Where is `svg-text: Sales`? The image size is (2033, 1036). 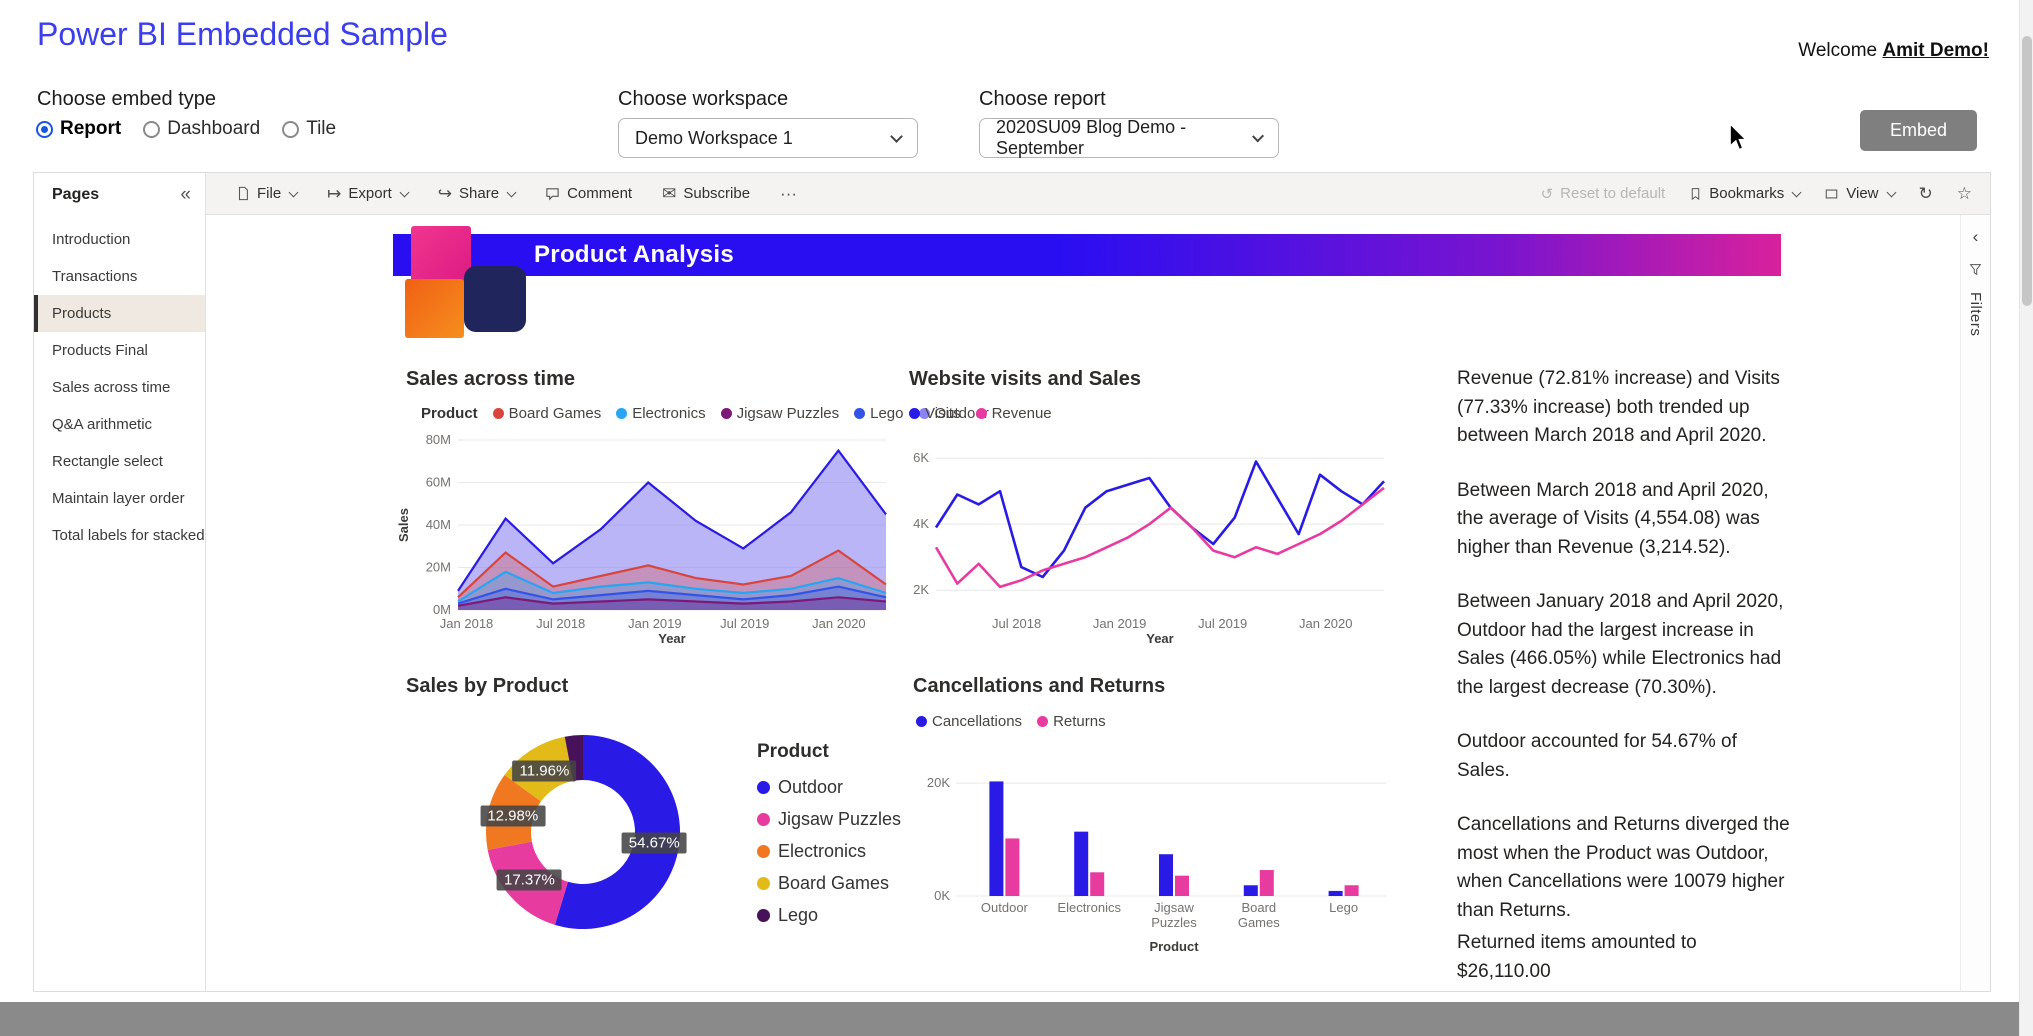
svg-text: Sales is located at coordinates (403, 525).